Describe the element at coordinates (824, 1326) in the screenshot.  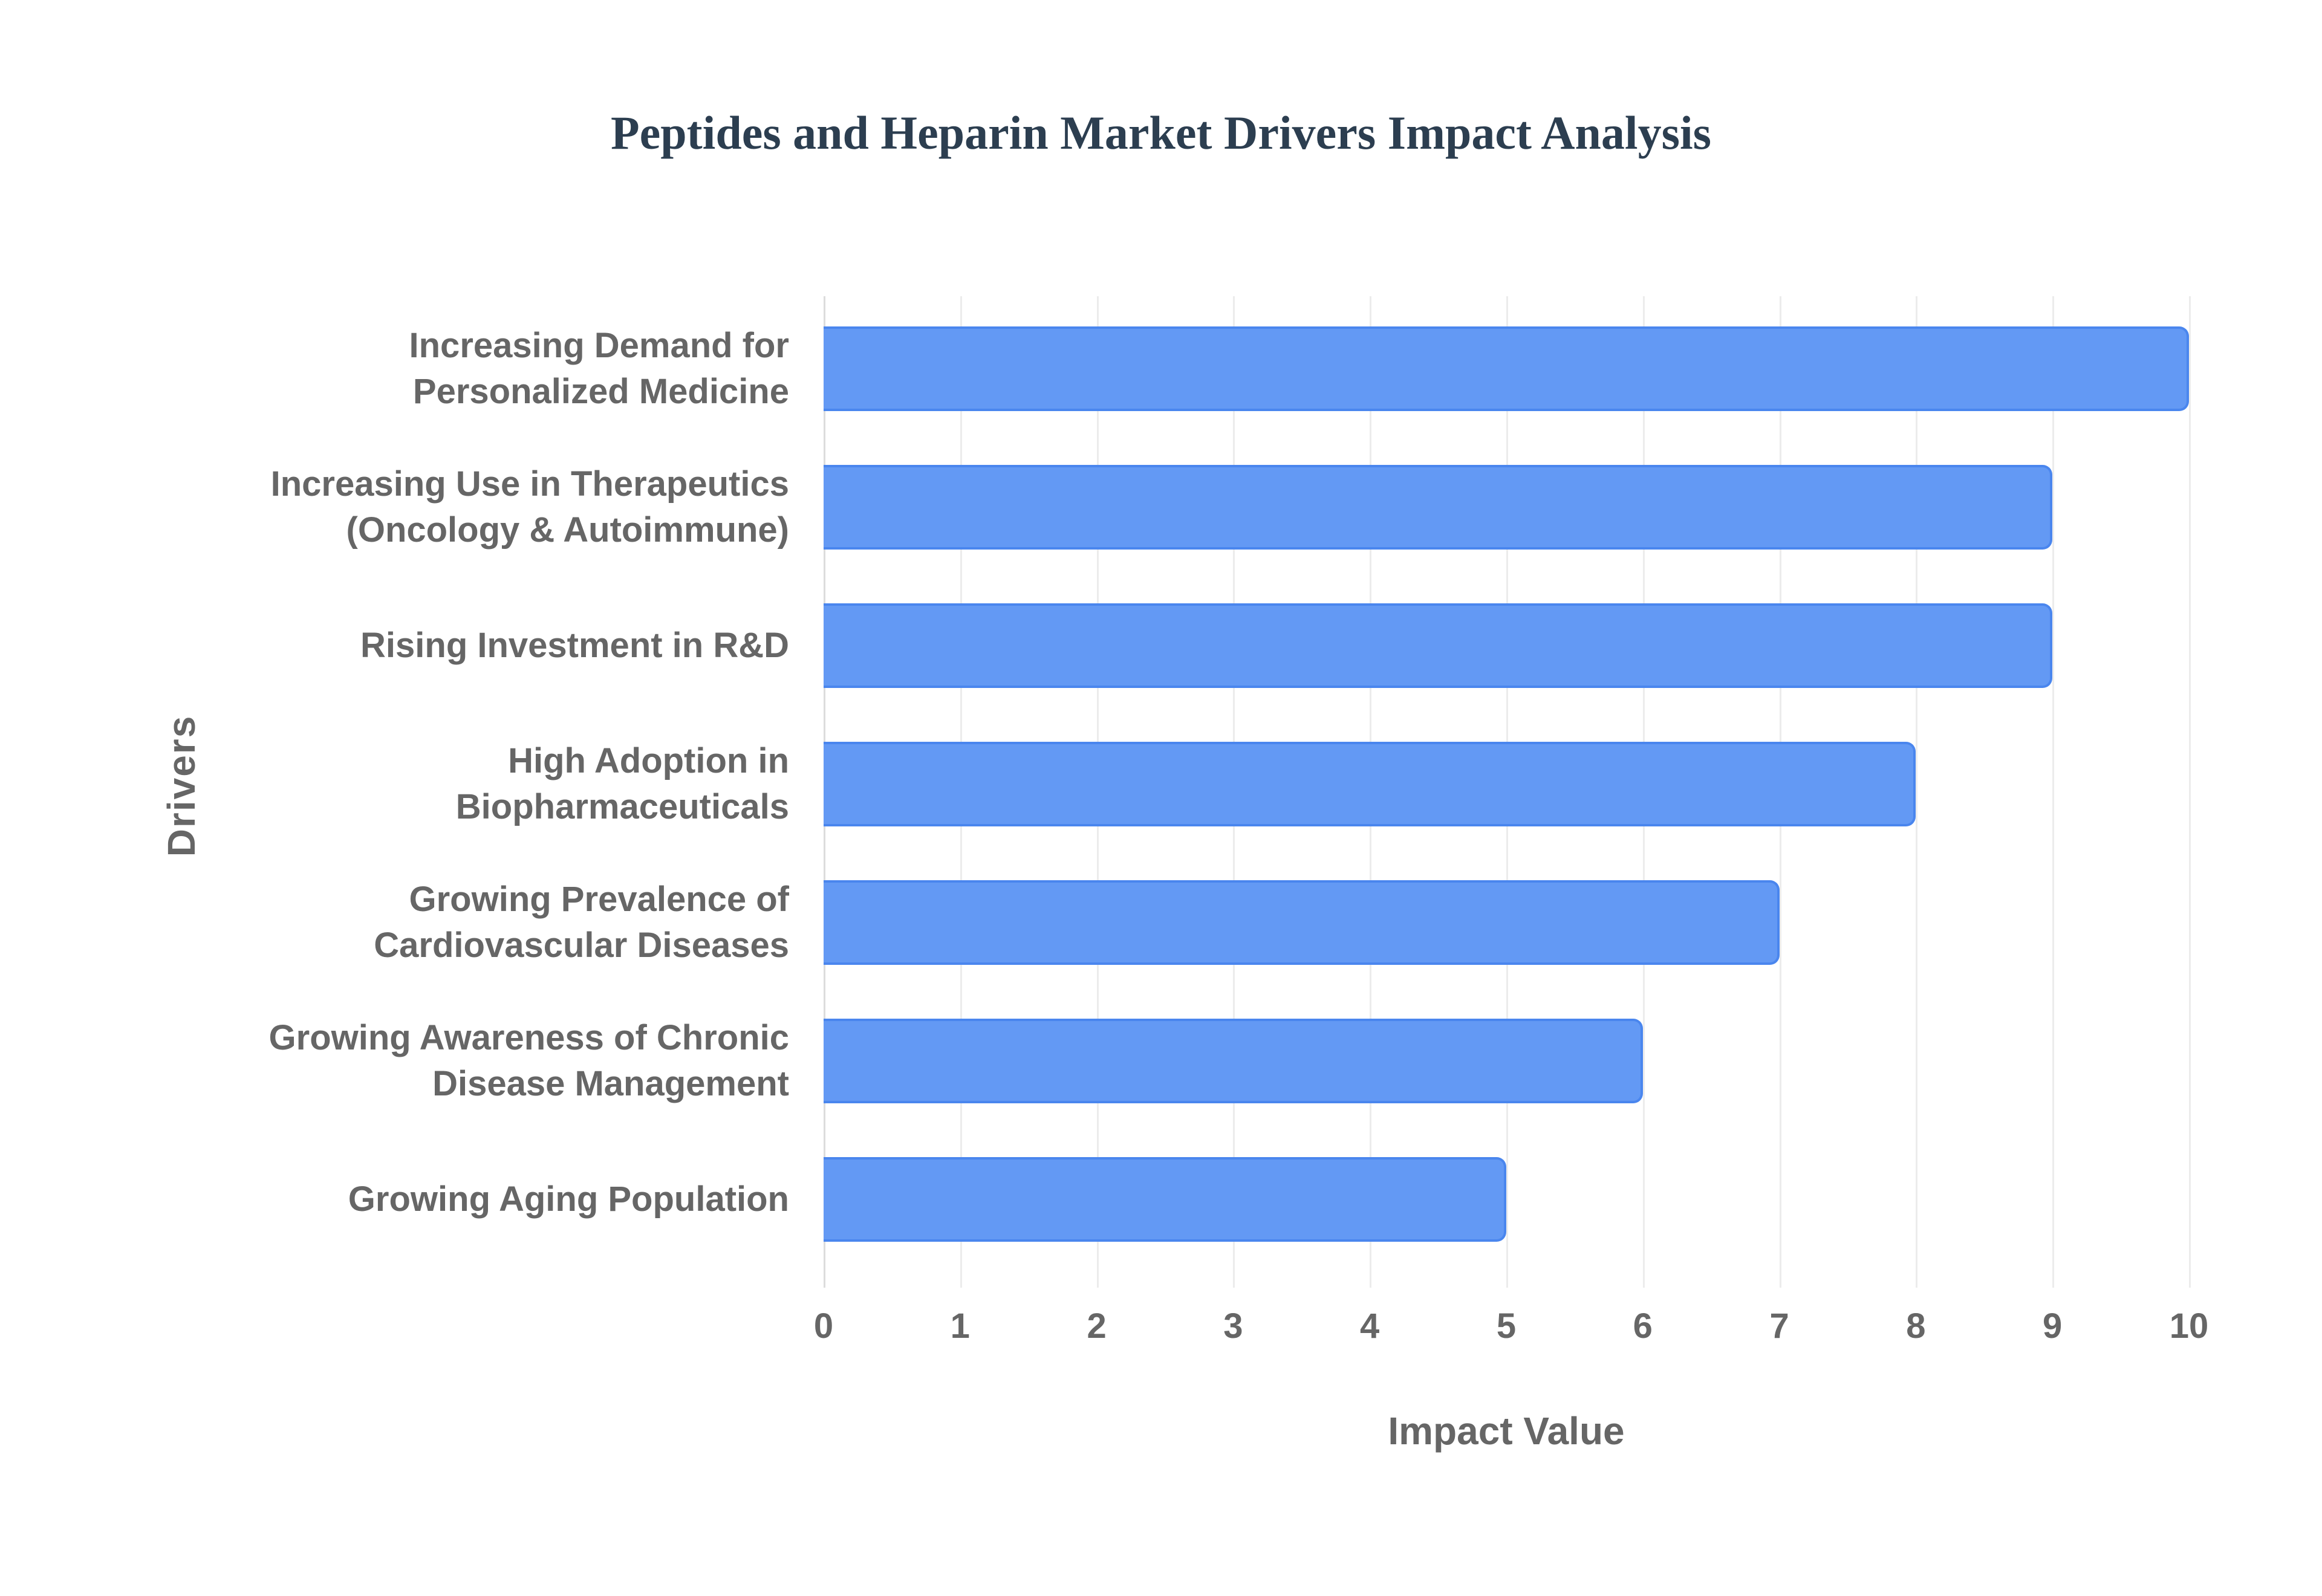
I see `x-tick-label: 0` at that location.